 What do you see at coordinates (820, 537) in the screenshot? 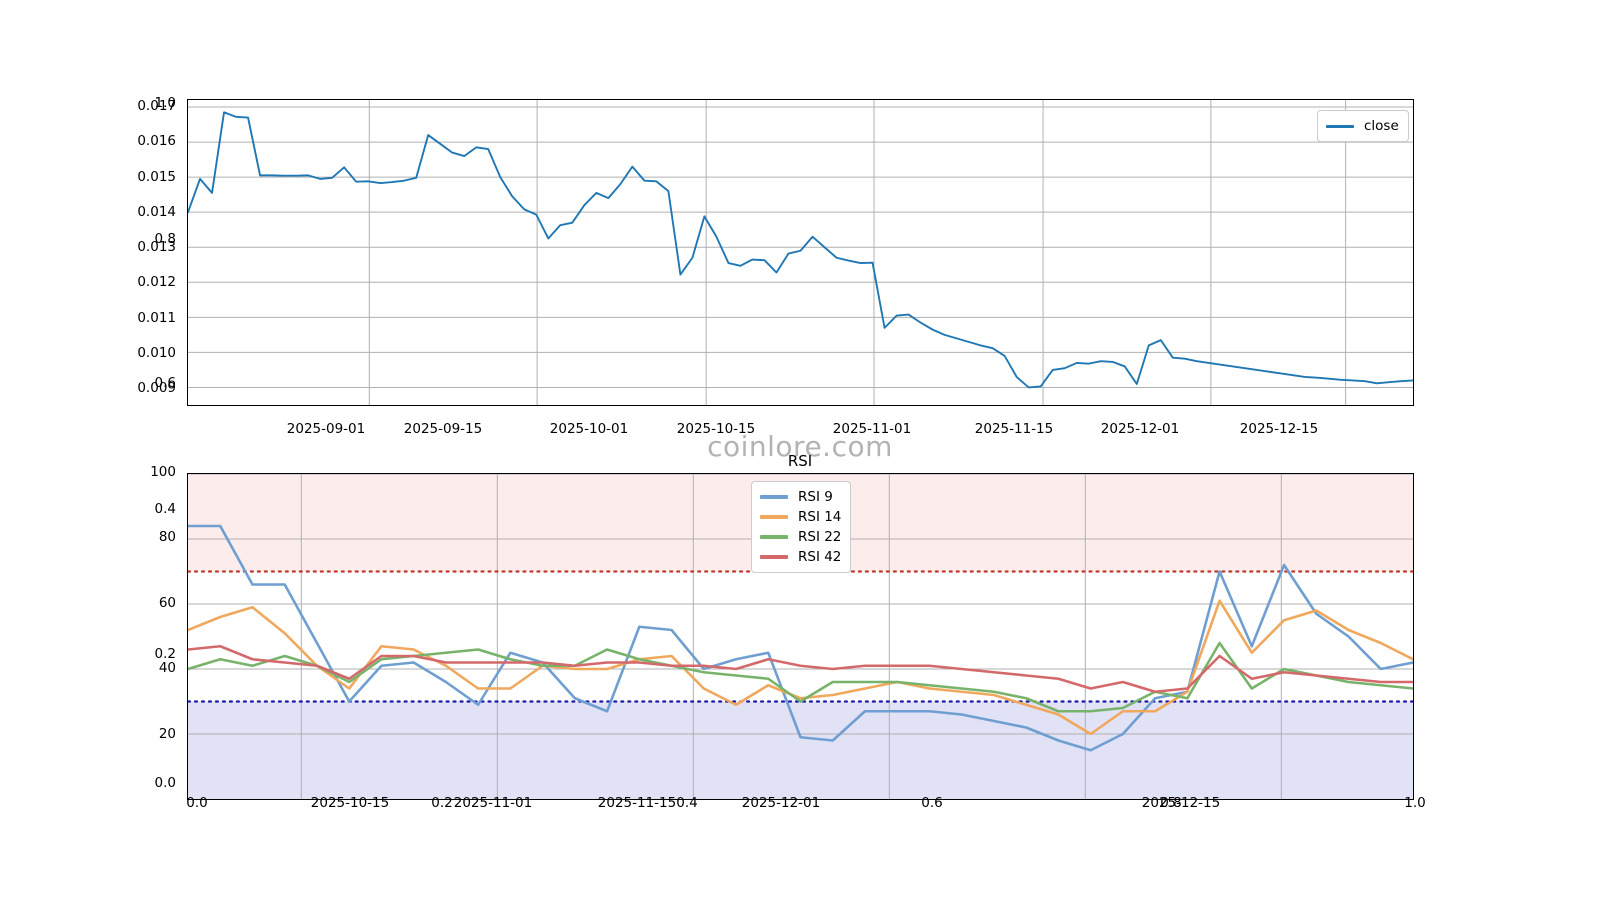
I see `rsi-legend-label: RSI 22` at bounding box center [820, 537].